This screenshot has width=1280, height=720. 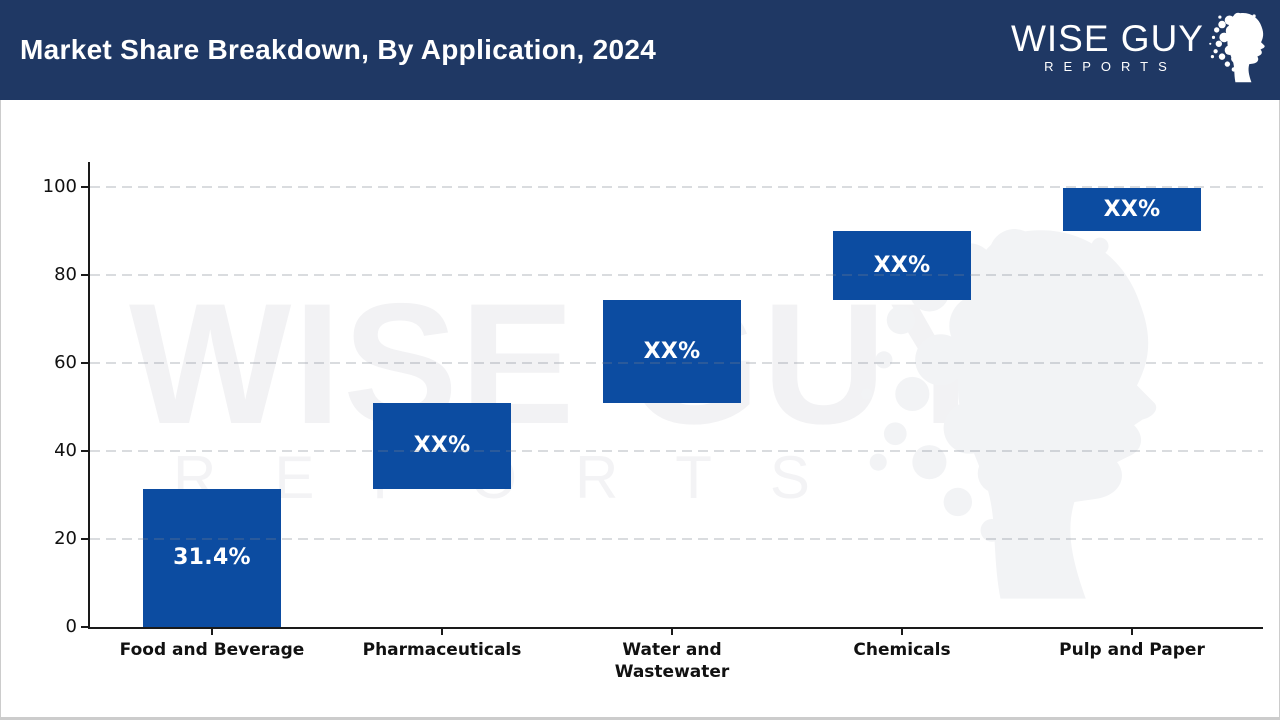 What do you see at coordinates (675, 628) in the screenshot?
I see `x-axis-line` at bounding box center [675, 628].